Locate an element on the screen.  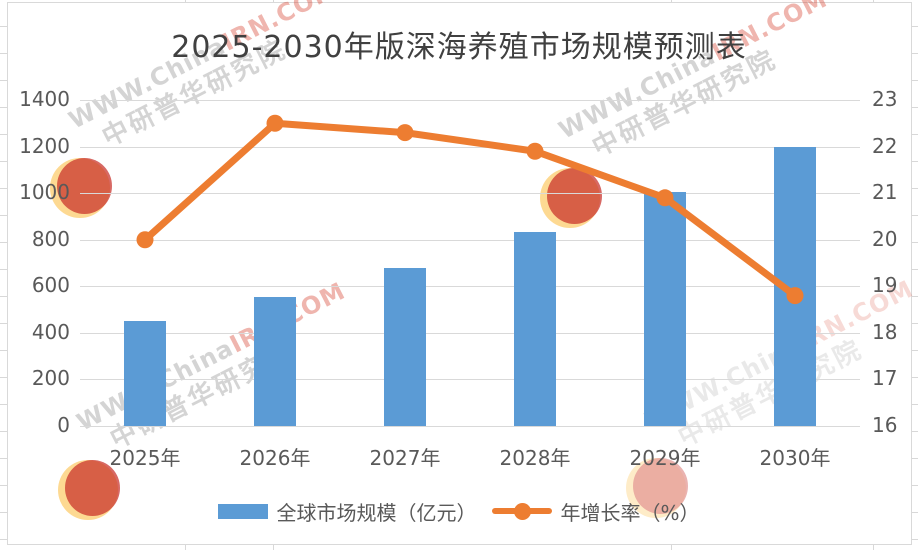
x-axis-label-2025年: 2025年 is located at coordinates (145, 458).